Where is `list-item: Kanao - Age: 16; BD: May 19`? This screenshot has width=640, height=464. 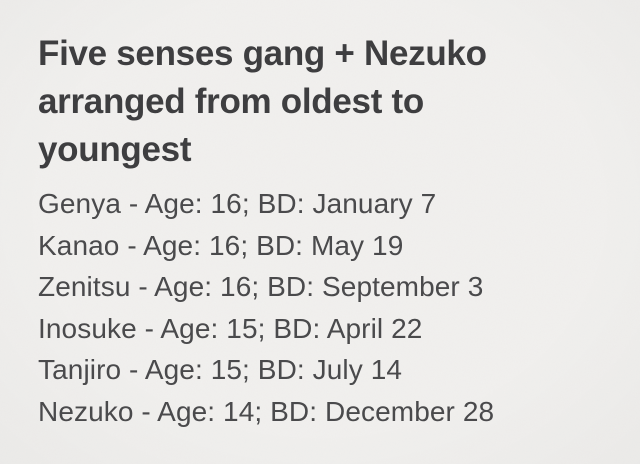
list-item: Kanao - Age: 16; BD: May 19 is located at coordinates (221, 245).